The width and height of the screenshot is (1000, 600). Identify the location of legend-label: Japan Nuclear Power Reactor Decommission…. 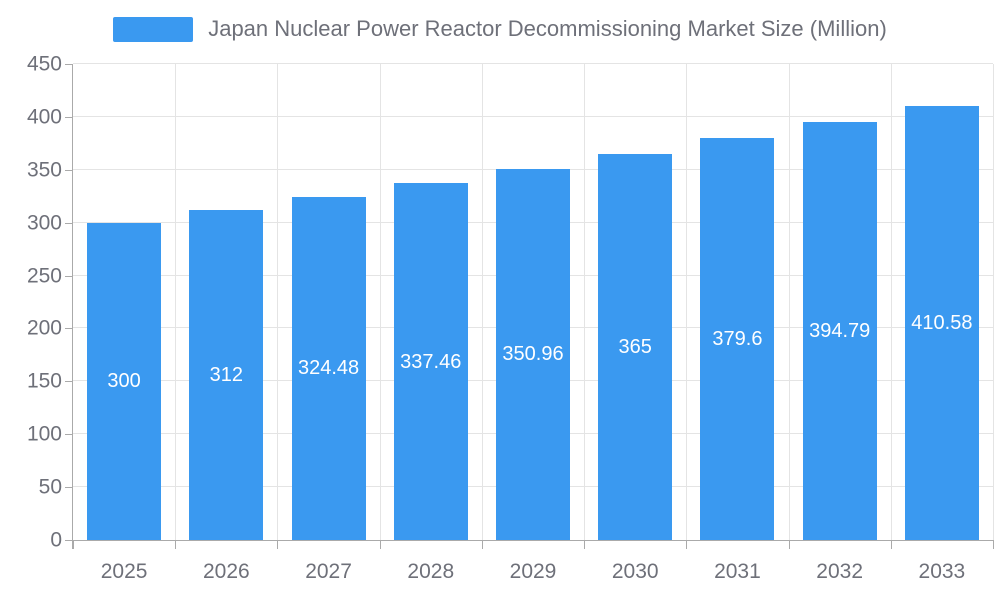
(547, 28).